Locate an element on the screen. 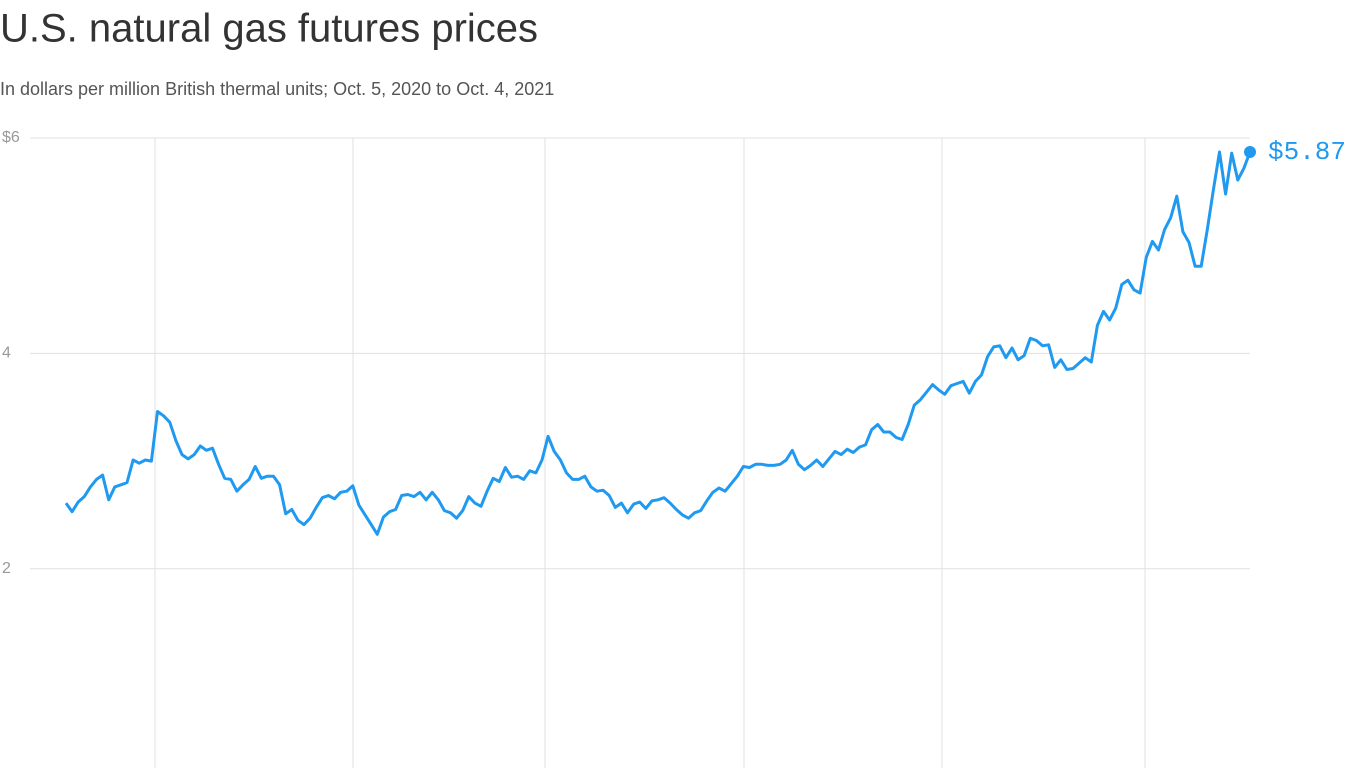 The height and width of the screenshot is (768, 1366). y-tick-label: $6 is located at coordinates (11, 137).